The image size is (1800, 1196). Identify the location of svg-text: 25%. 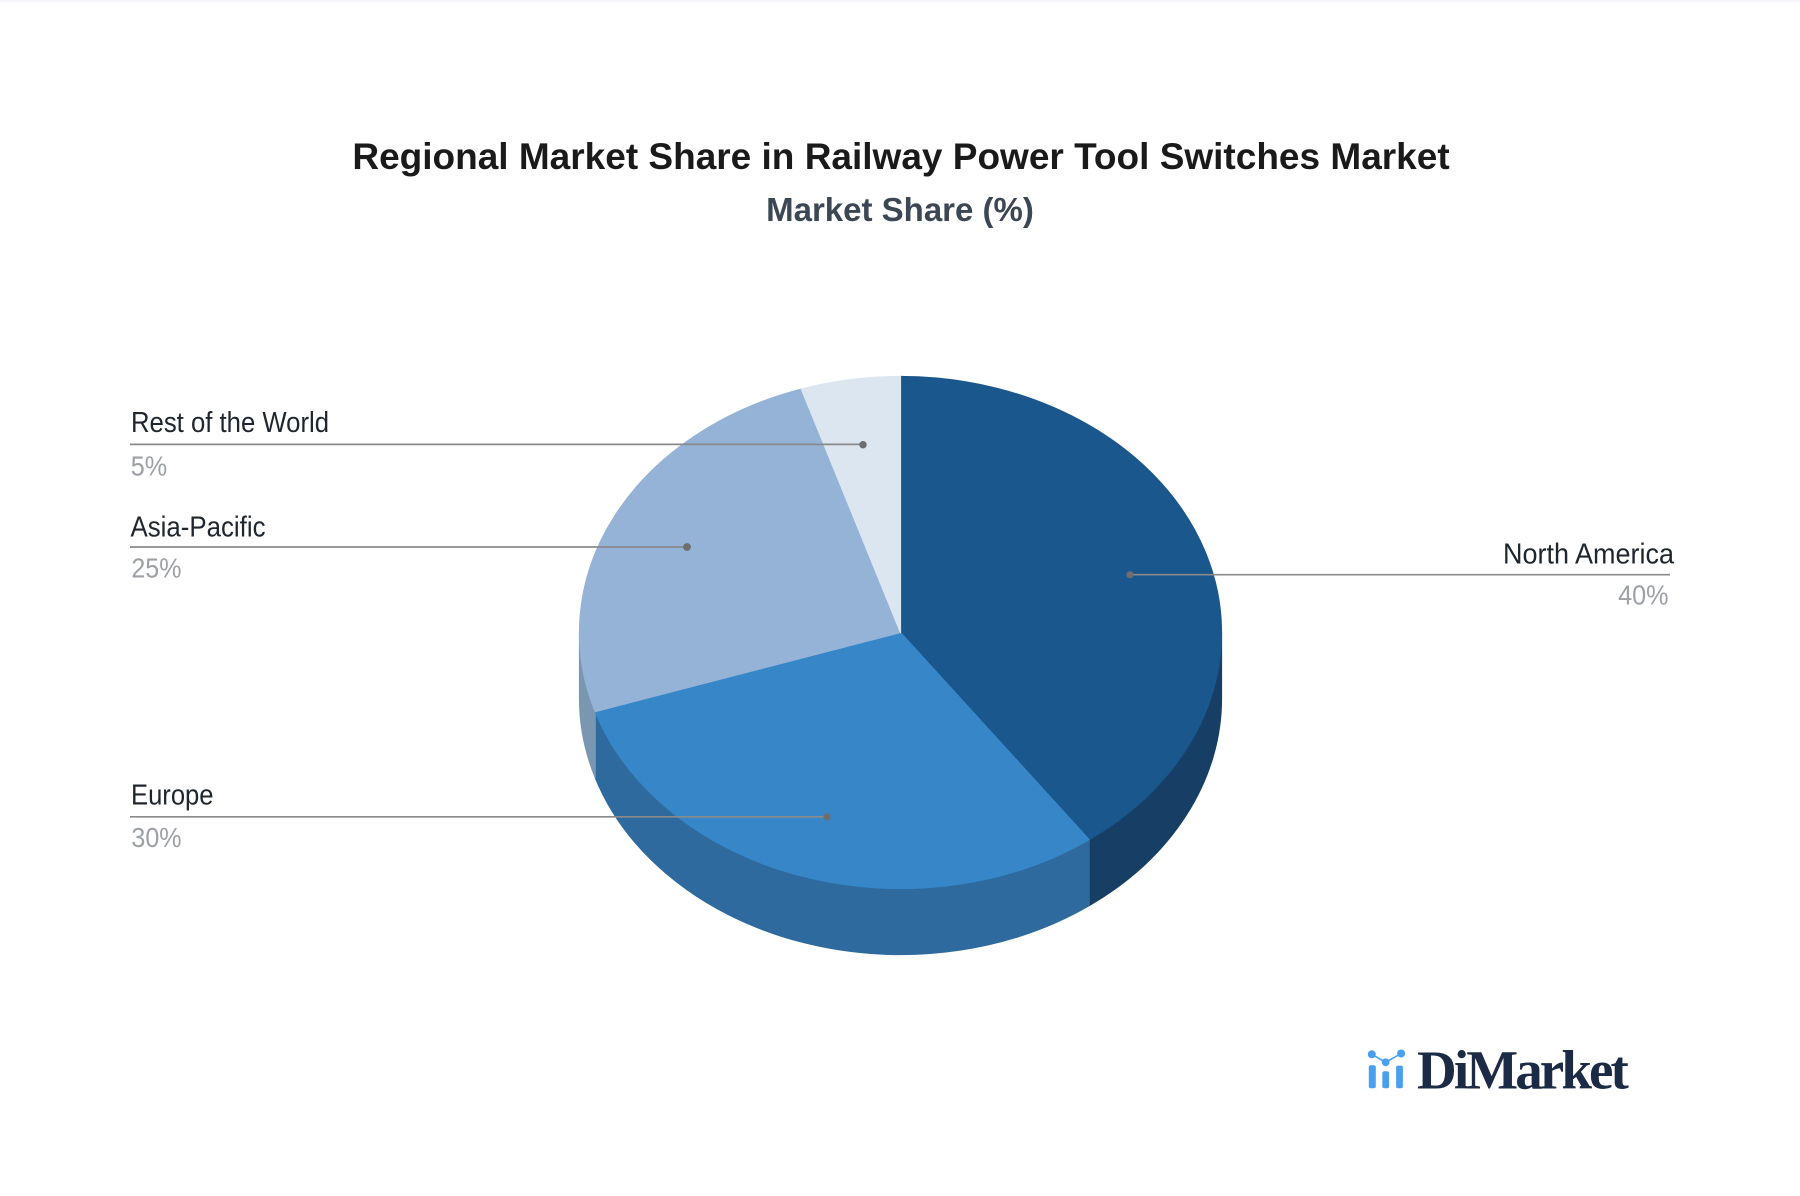
(156, 568).